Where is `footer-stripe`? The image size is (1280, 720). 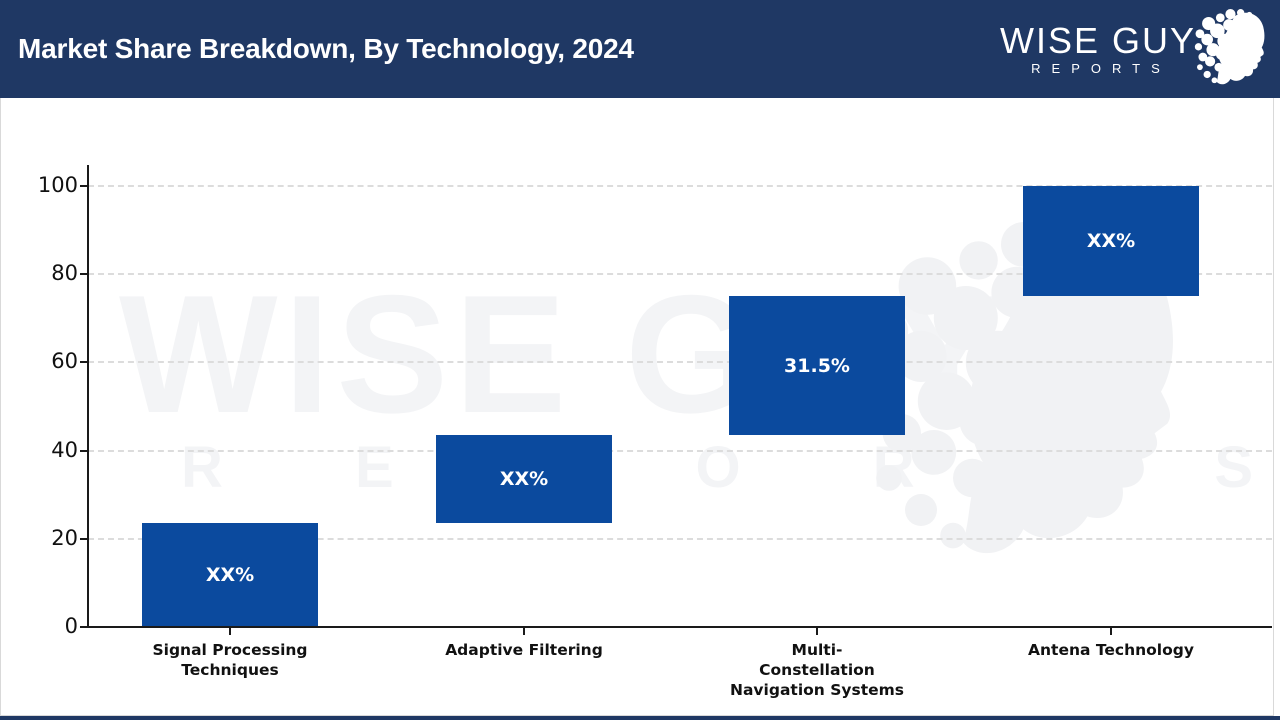 footer-stripe is located at coordinates (640, 718).